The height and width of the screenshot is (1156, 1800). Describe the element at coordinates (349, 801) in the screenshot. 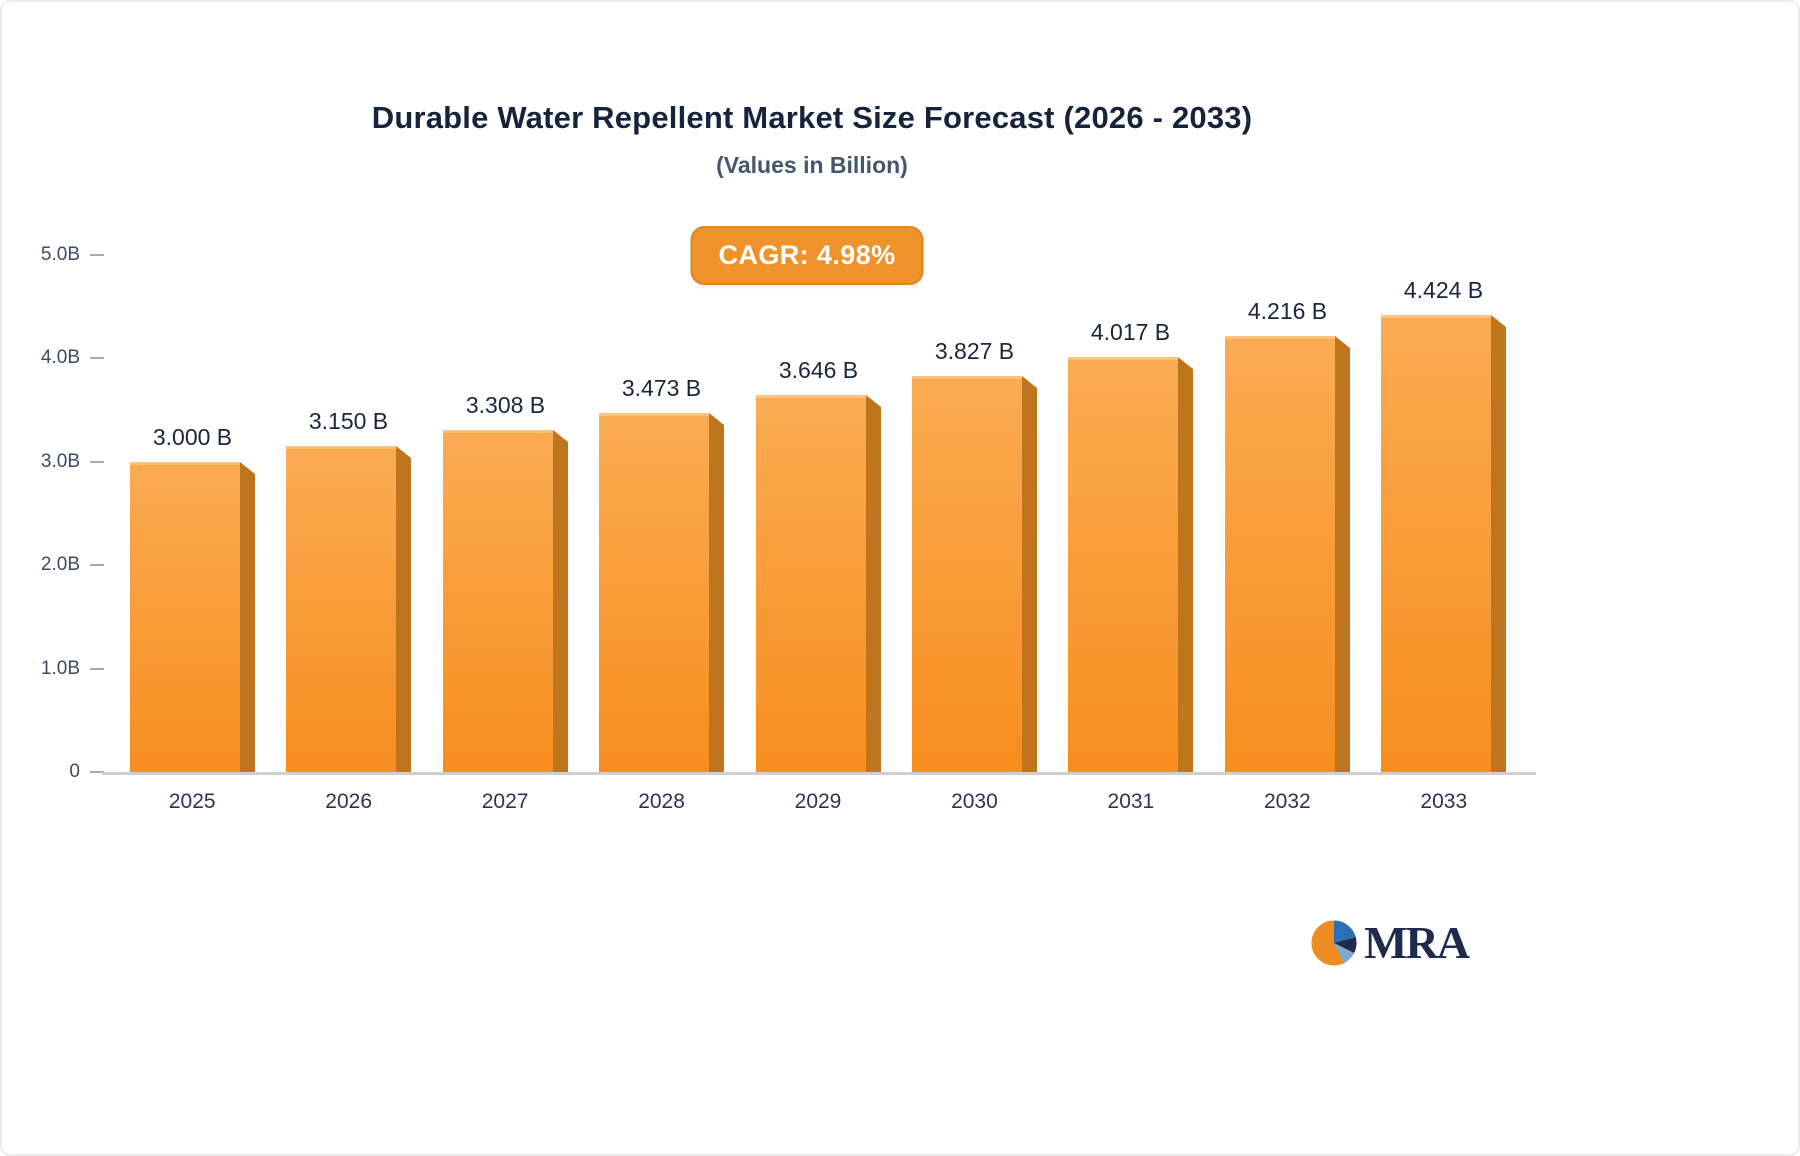

I see `x-axis-tick-label: 2026` at that location.